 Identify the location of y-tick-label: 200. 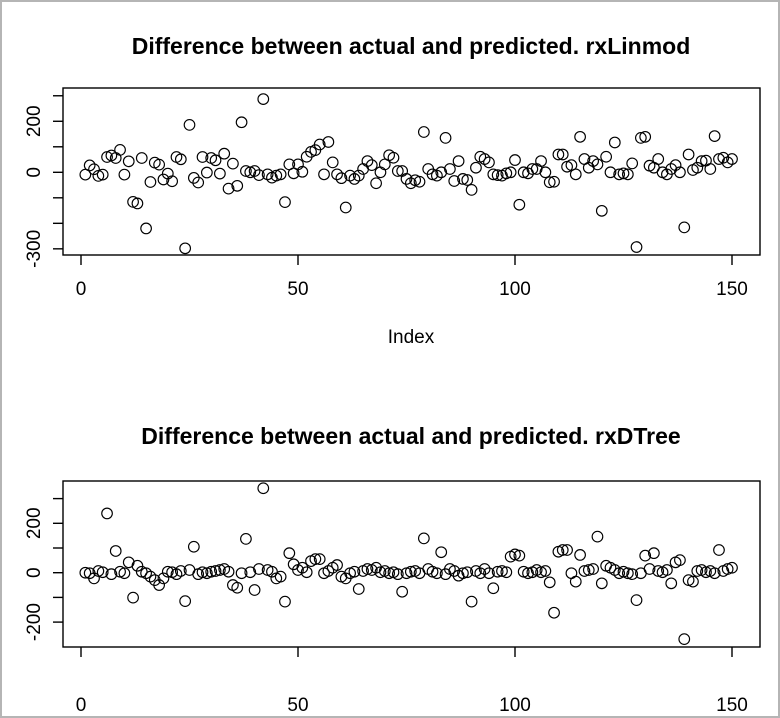
(34, 523).